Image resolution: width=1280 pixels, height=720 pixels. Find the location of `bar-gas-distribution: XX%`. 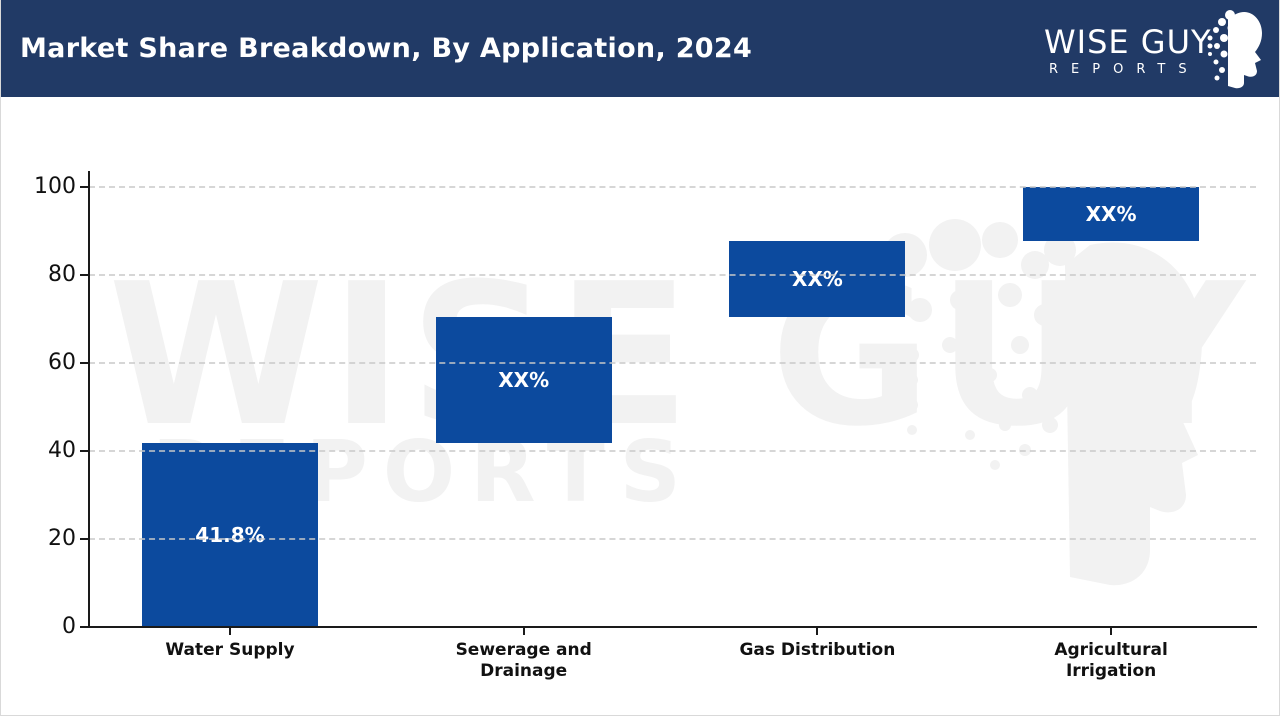

bar-gas-distribution: XX% is located at coordinates (817, 279).